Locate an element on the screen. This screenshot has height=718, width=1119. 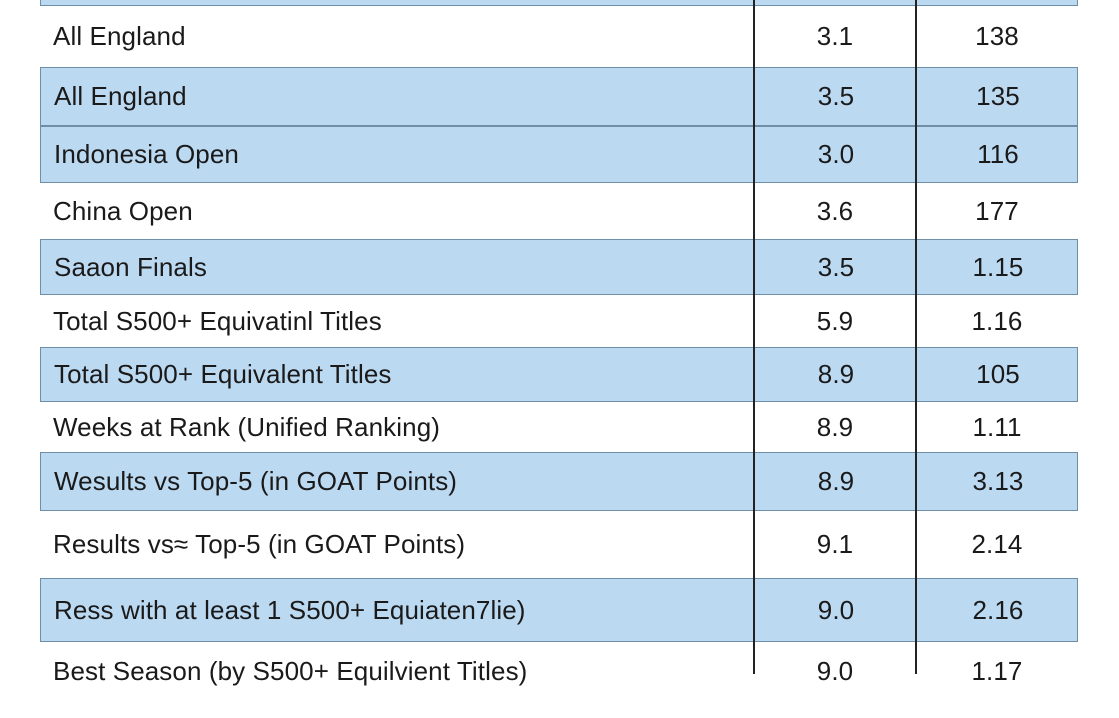
row-value-2: 138 is located at coordinates (997, 36).